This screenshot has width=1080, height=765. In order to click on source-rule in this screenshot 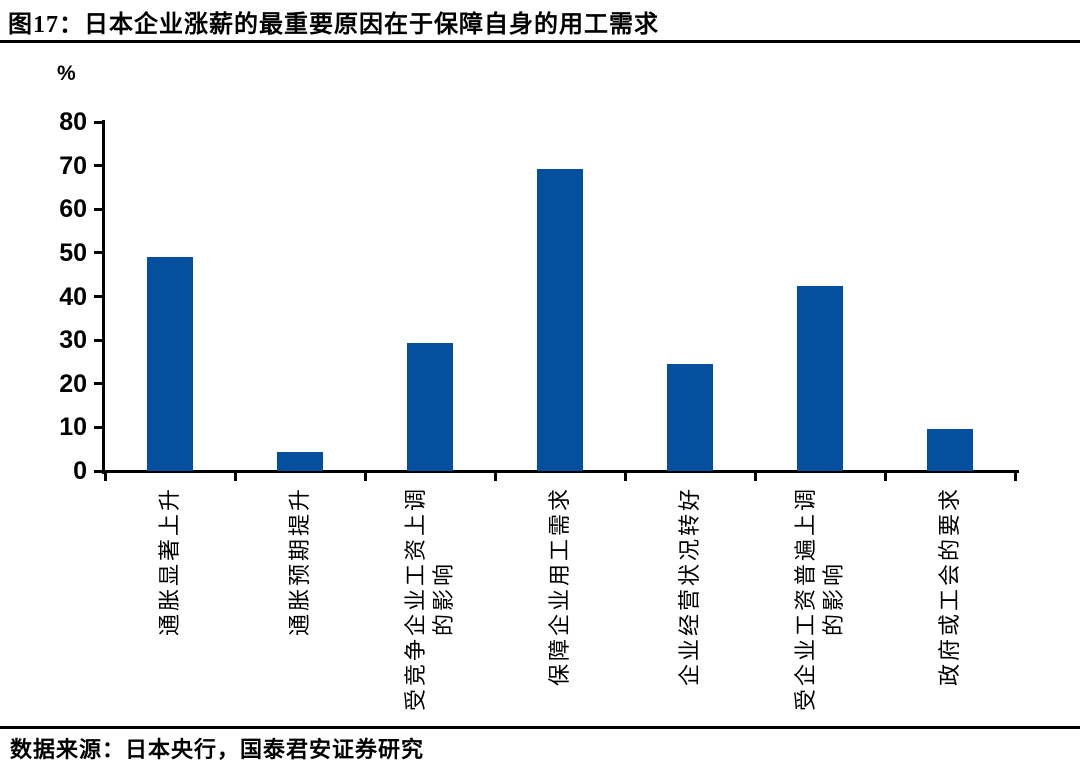, I will do `click(540, 727)`.